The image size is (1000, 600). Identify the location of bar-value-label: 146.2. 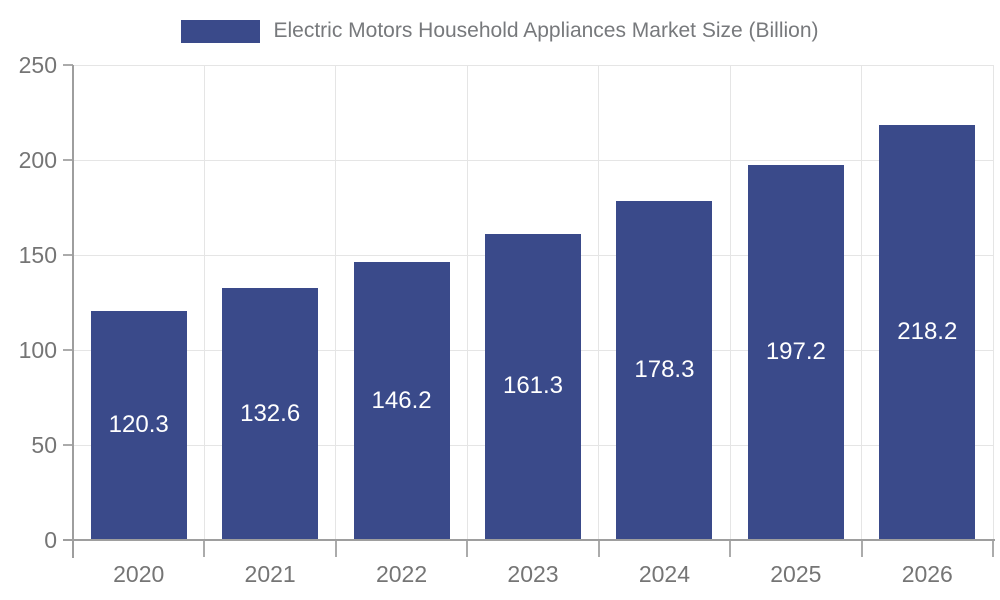
(401, 400).